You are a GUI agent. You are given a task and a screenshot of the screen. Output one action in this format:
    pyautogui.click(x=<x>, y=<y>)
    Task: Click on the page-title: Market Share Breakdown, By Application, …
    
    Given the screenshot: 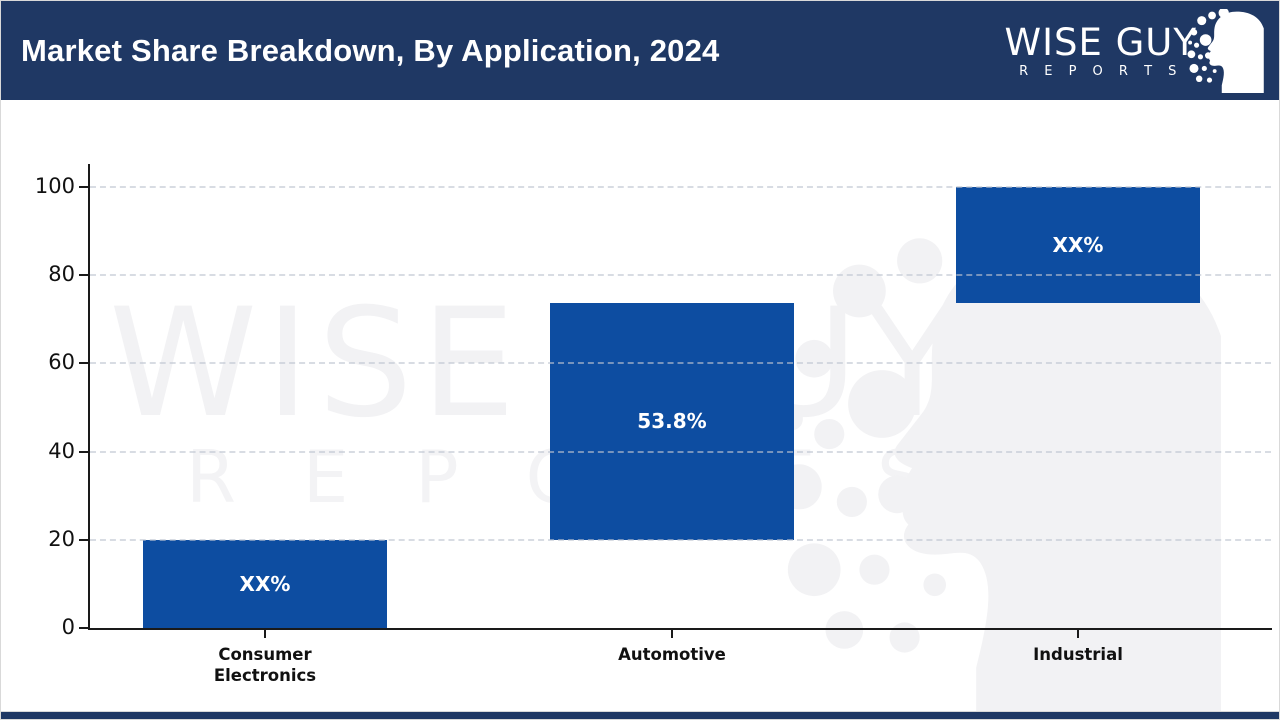 What is the action you would take?
    pyautogui.click(x=370, y=50)
    